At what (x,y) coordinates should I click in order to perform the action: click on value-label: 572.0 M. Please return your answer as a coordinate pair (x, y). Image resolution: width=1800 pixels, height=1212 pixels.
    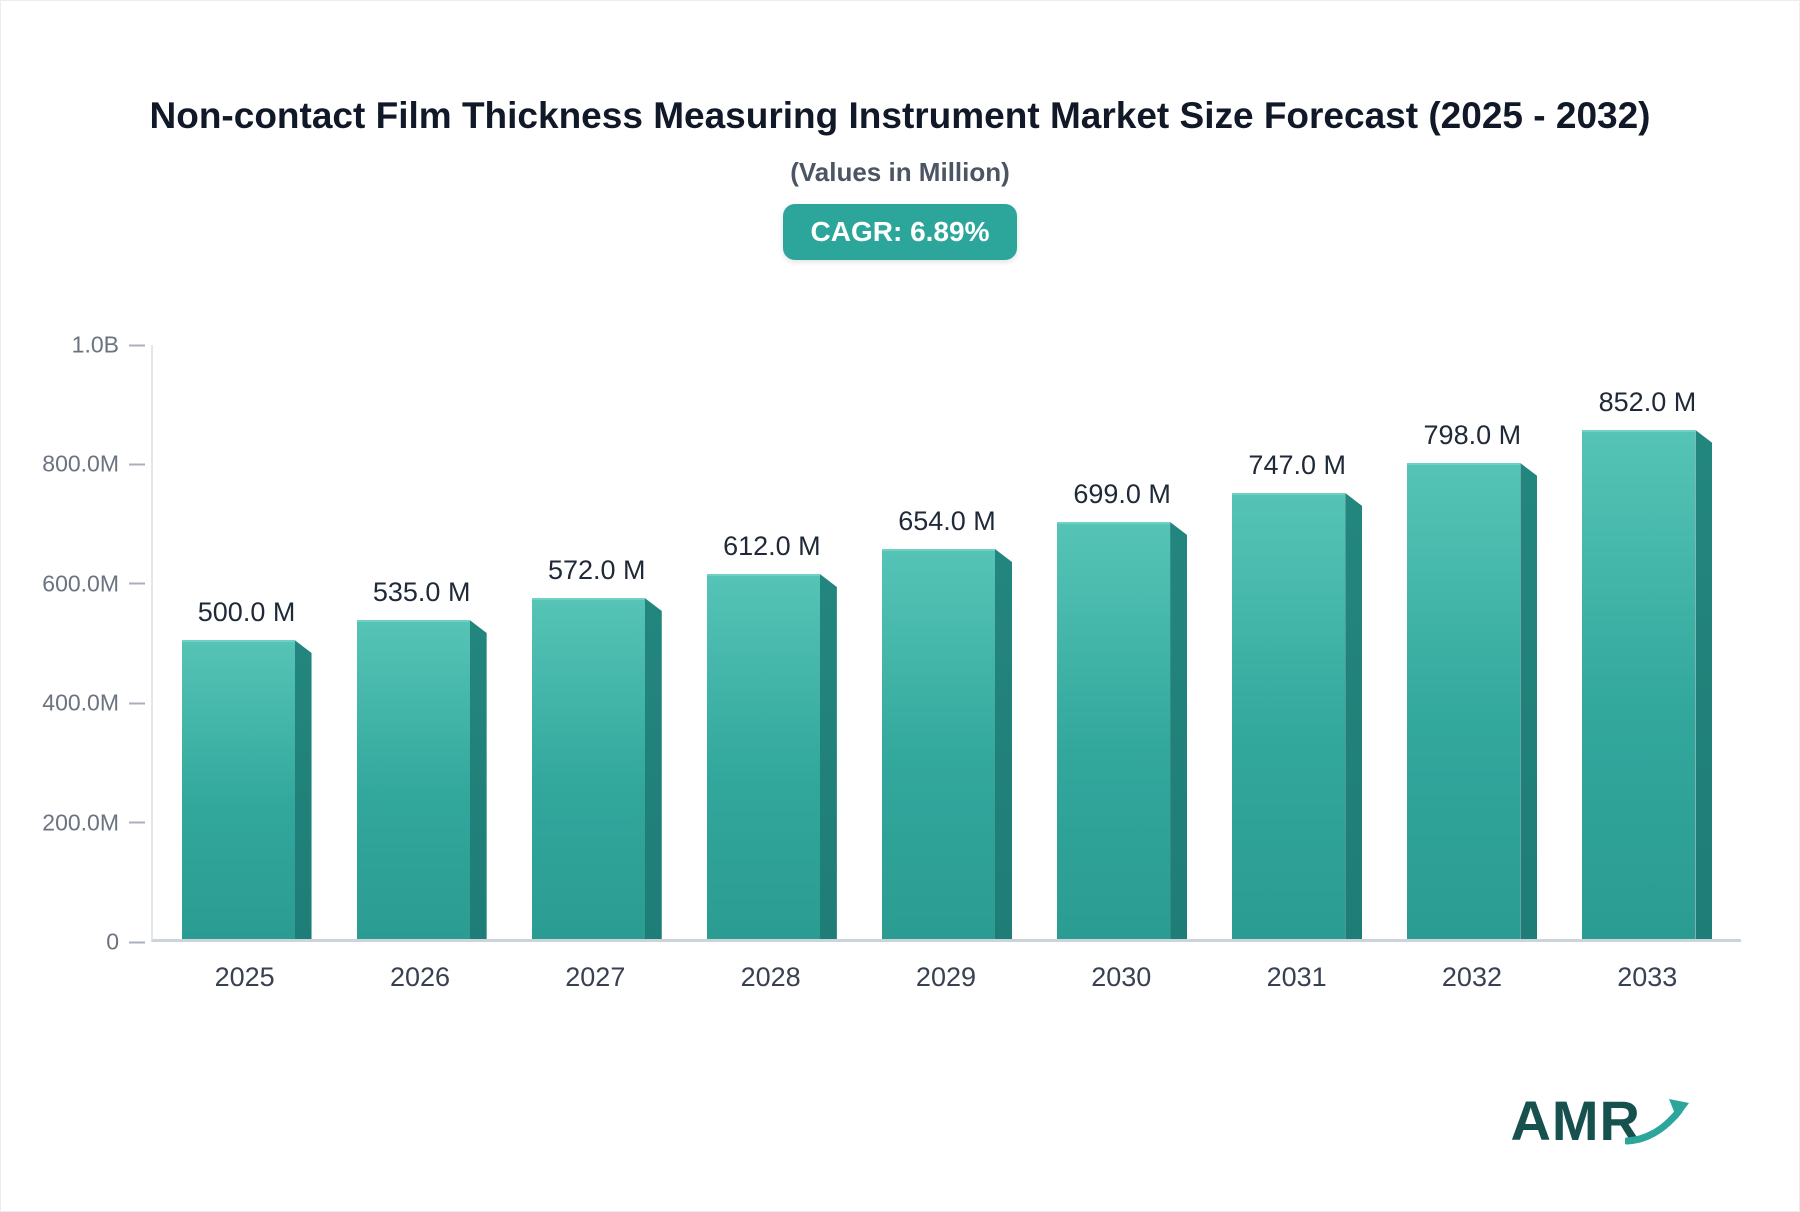
    Looking at the image, I should click on (596, 570).